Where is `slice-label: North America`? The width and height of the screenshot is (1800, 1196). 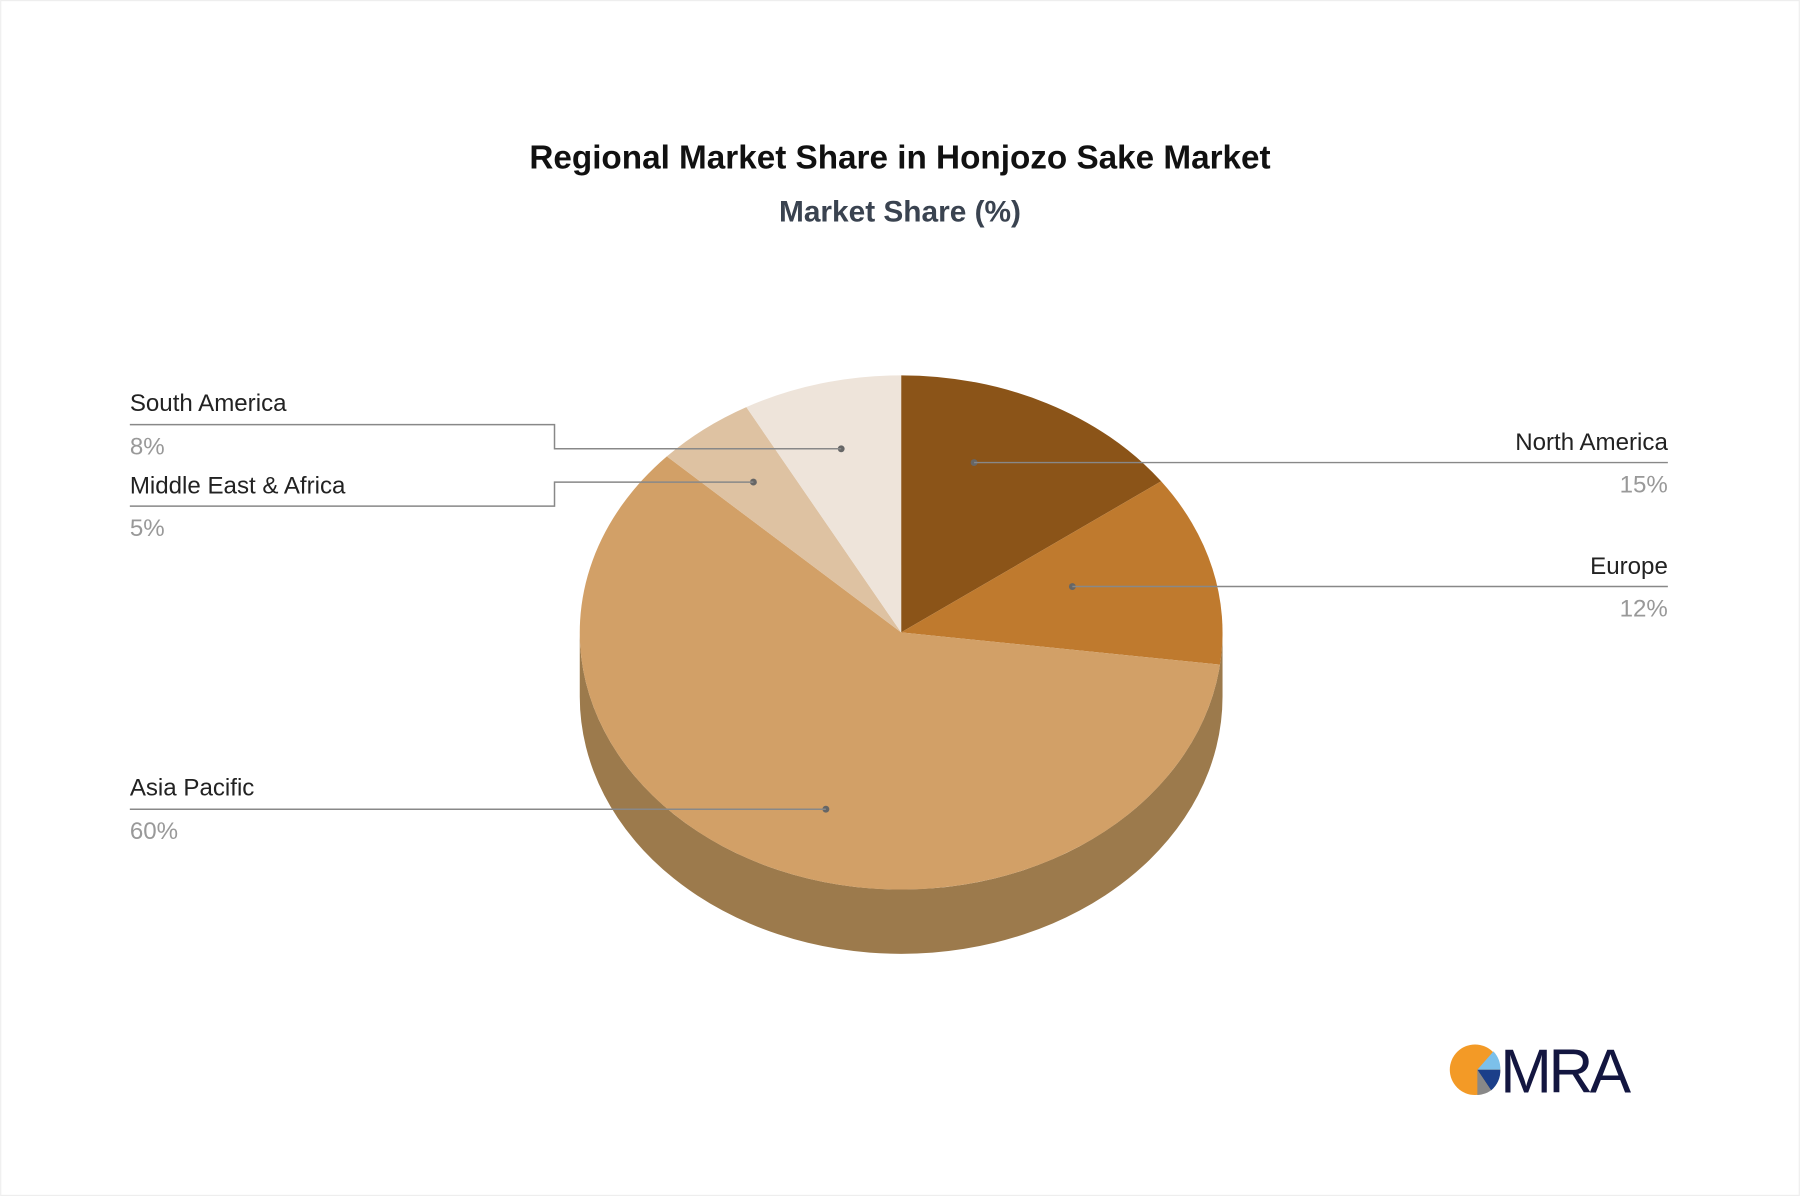
slice-label: North America is located at coordinates (1591, 442).